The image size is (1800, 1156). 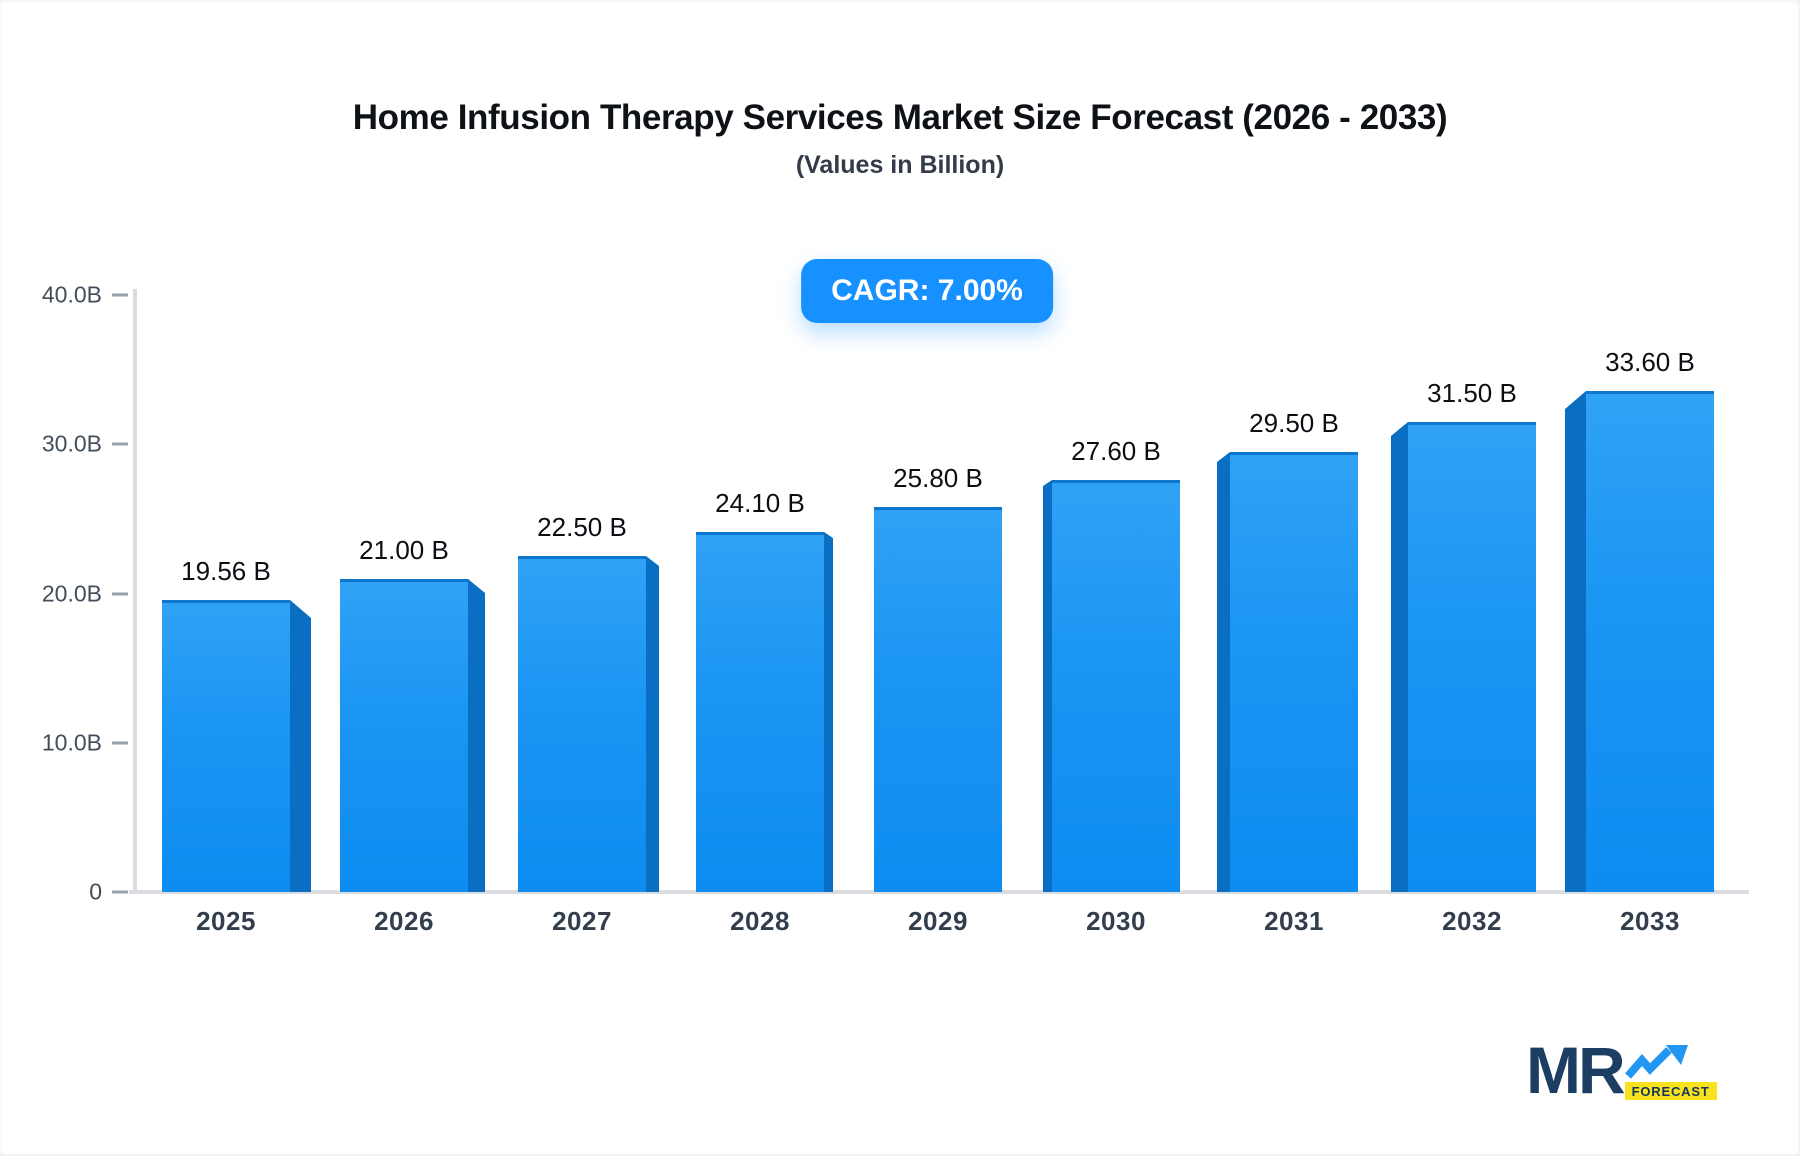 I want to click on bar-value-label: 24.10 B, so click(x=760, y=503).